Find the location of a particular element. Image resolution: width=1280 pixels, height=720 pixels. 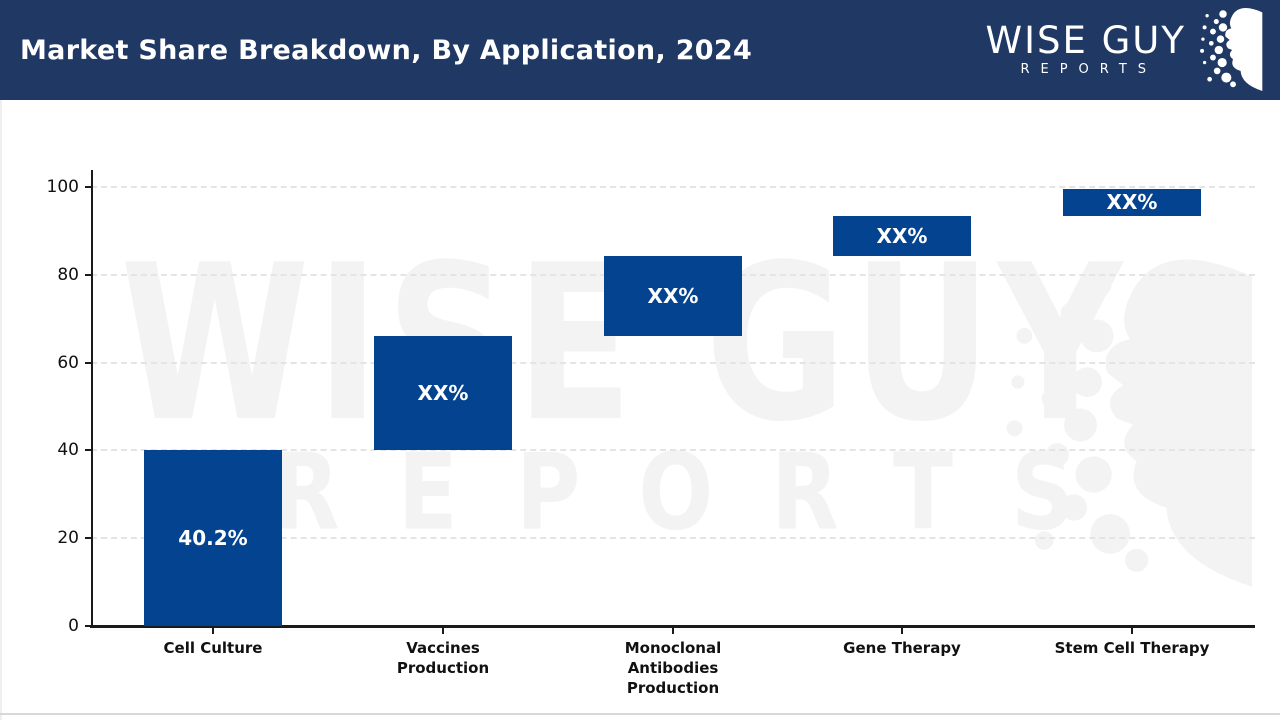

y-tick-label: 40 is located at coordinates (68, 450).